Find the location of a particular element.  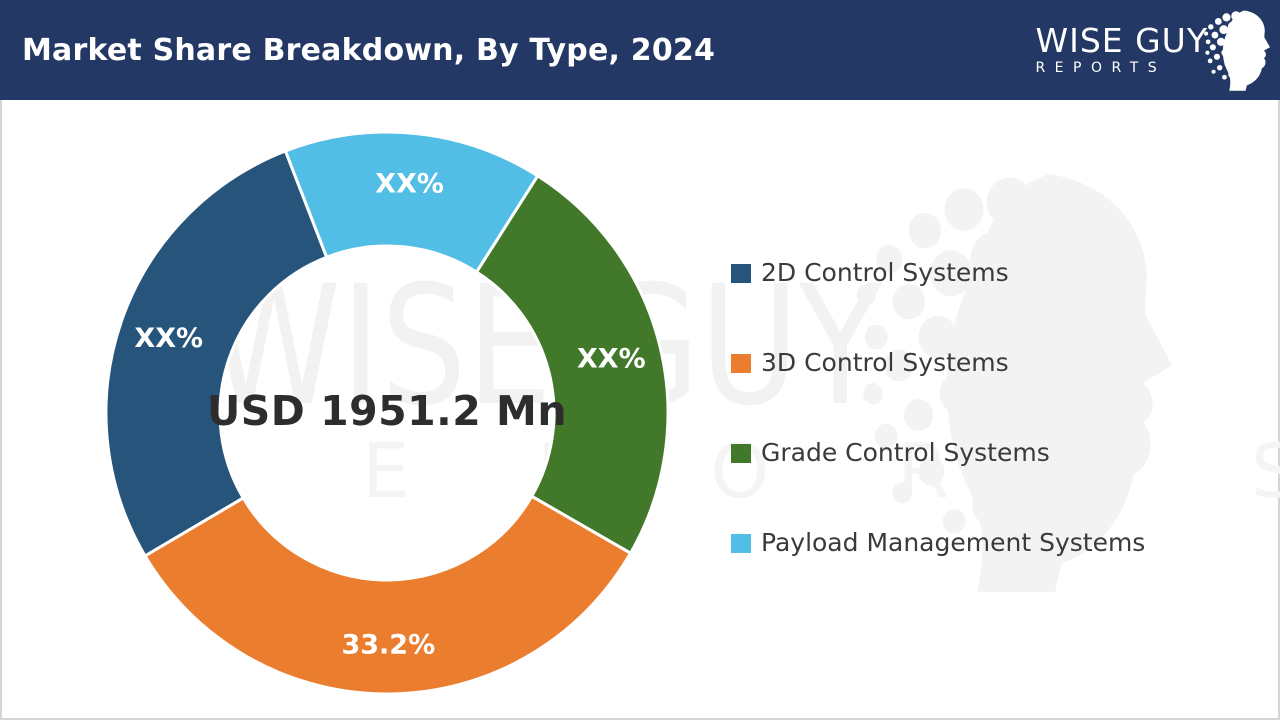

legend-item-grade-control-systems: Grade Control Systems is located at coordinates (938, 453).